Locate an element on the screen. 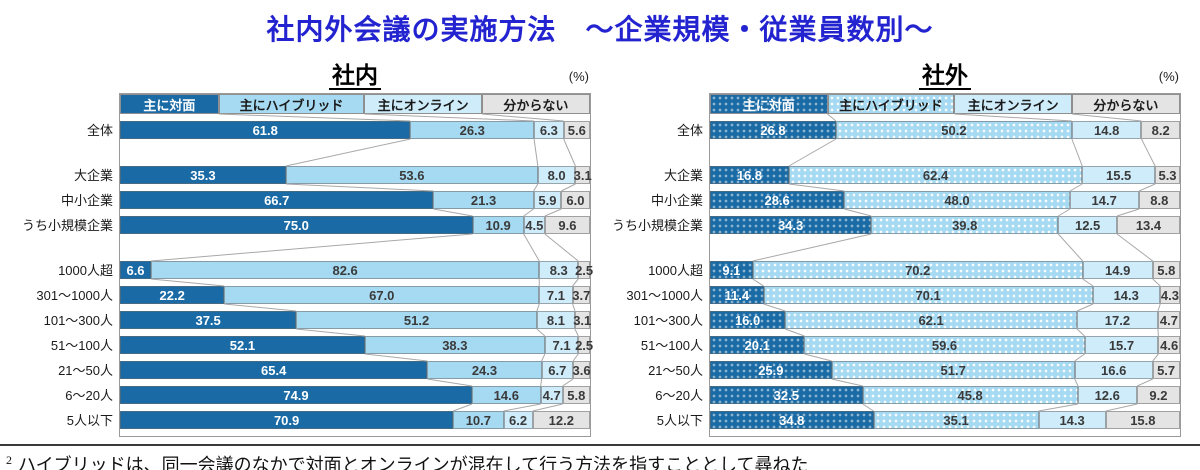  bar-segment: 5.6 is located at coordinates (576, 130).